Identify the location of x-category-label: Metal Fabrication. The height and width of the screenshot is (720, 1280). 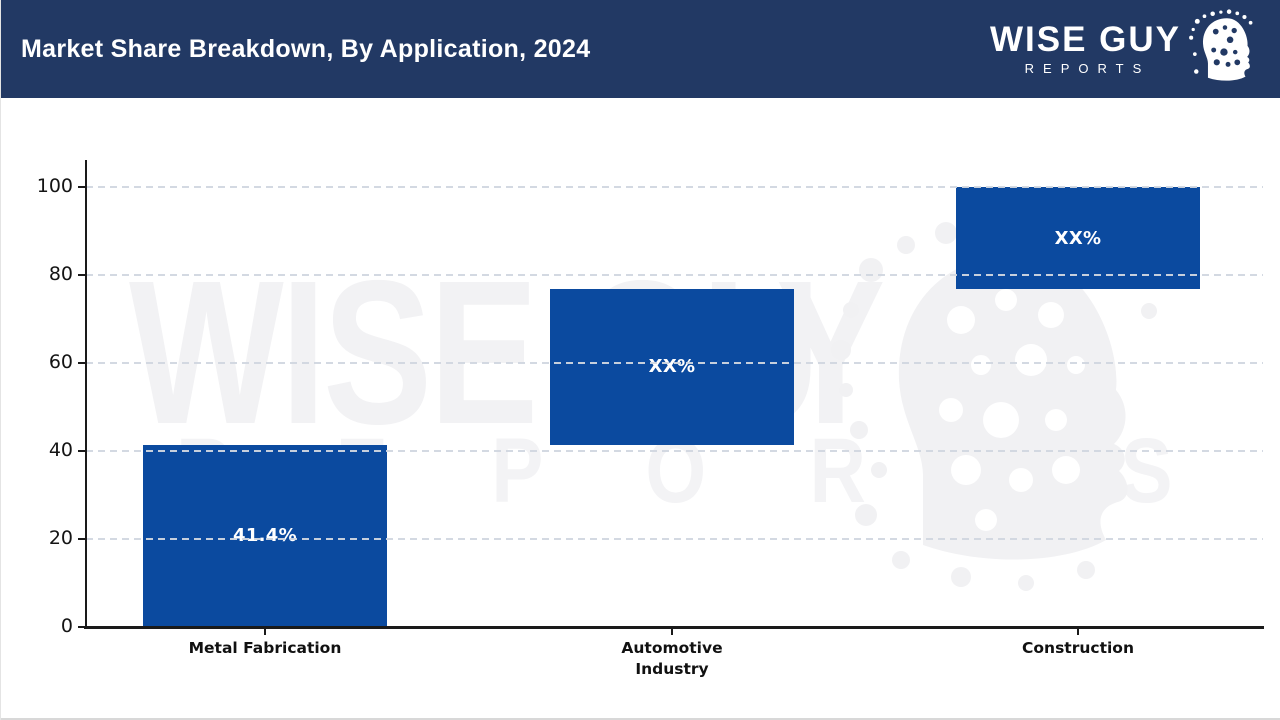
(265, 648).